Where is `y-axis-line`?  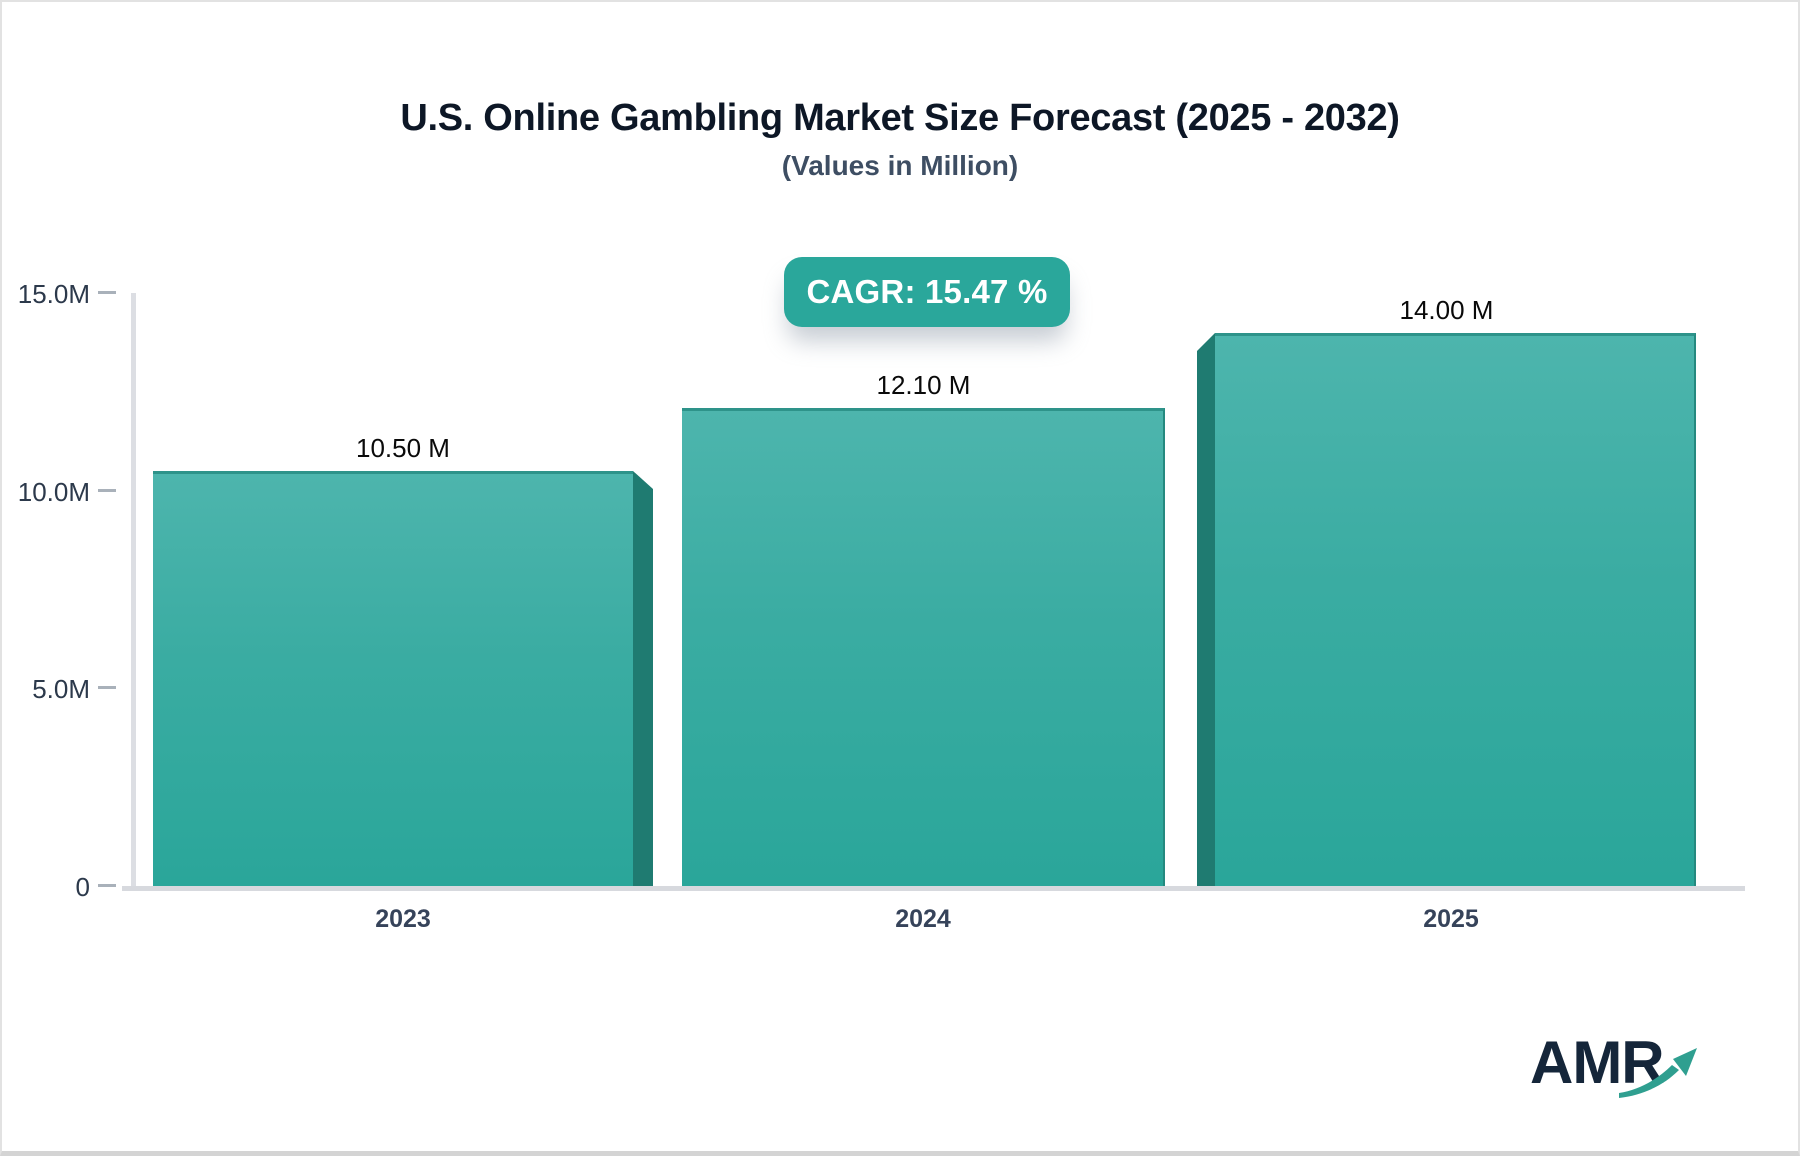
y-axis-line is located at coordinates (133, 592).